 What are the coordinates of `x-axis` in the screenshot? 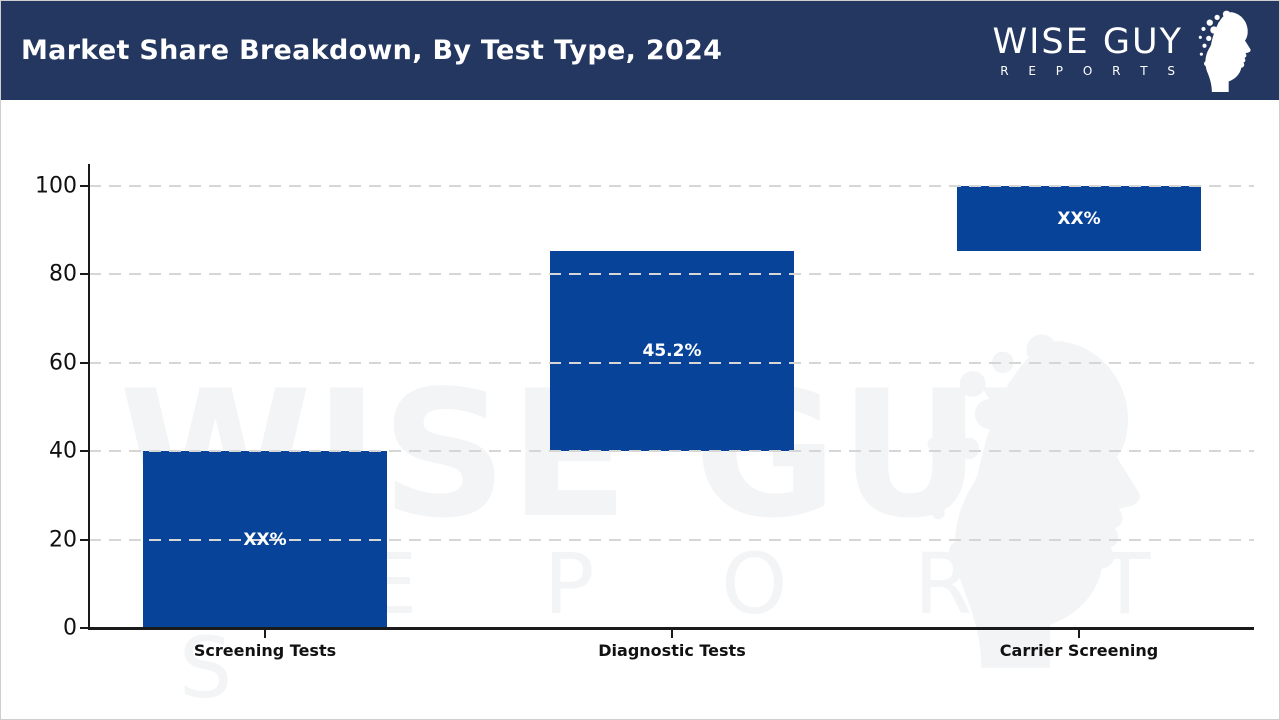 It's located at (671, 628).